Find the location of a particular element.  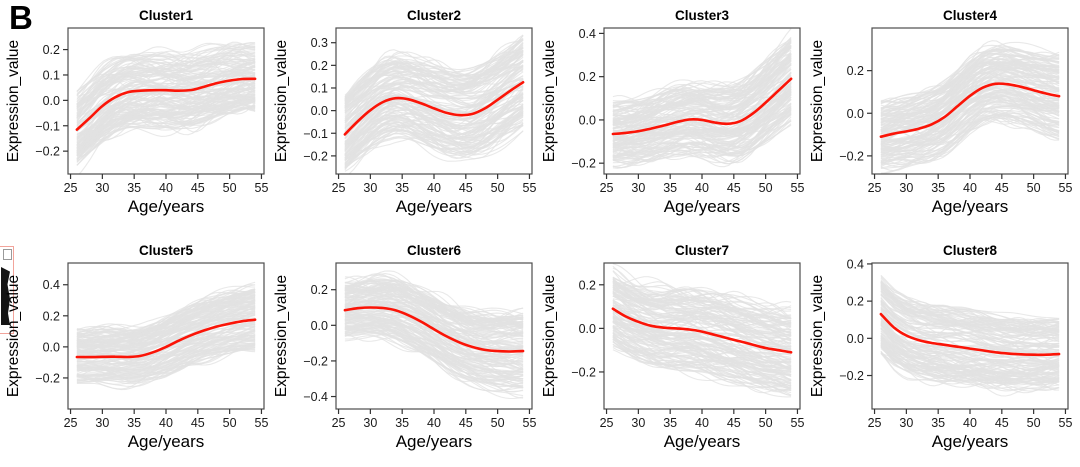

cluster-title: Cluster8 is located at coordinates (970, 250).